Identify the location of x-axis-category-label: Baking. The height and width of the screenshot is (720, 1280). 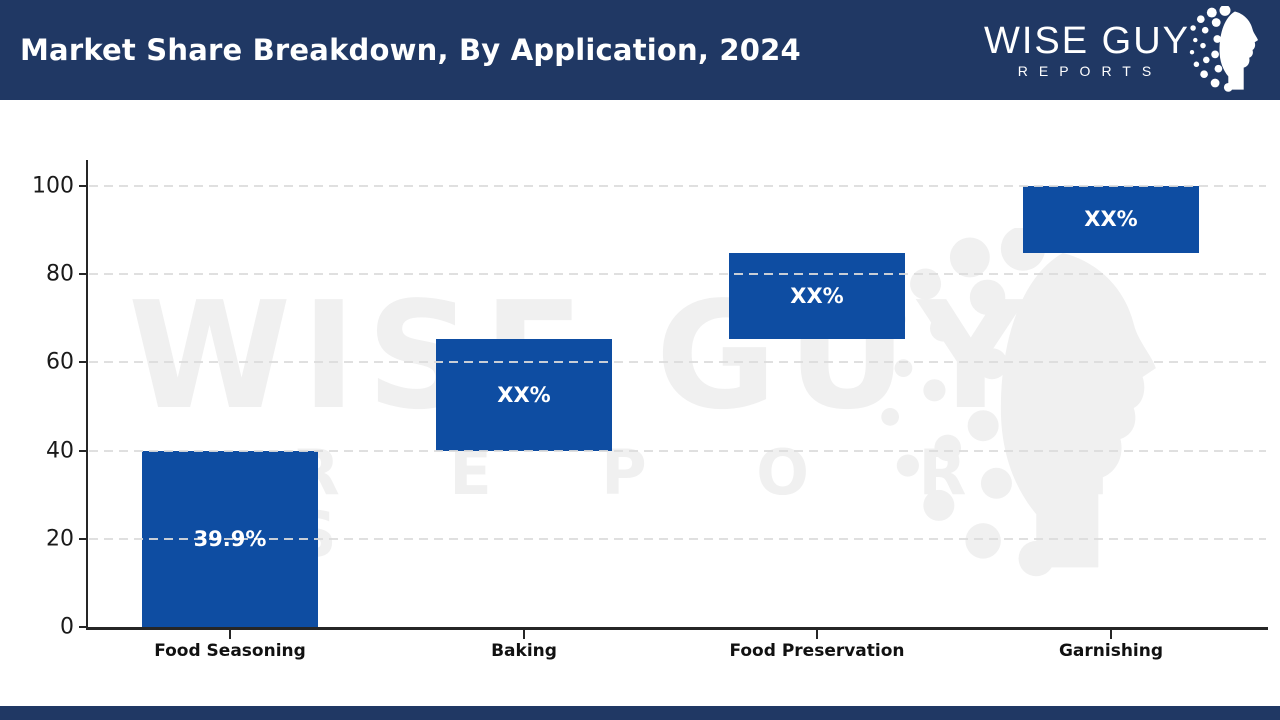
(524, 651).